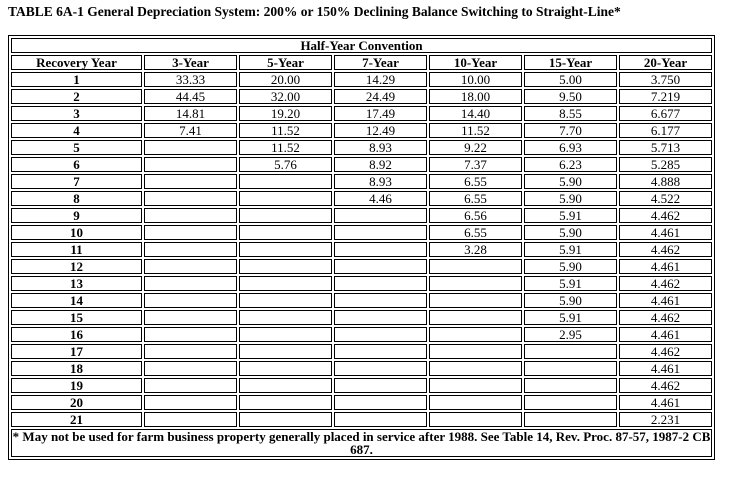 Image resolution: width=735 pixels, height=494 pixels. What do you see at coordinates (76, 62) in the screenshot?
I see `column-header-recovery-year: Recovery Year` at bounding box center [76, 62].